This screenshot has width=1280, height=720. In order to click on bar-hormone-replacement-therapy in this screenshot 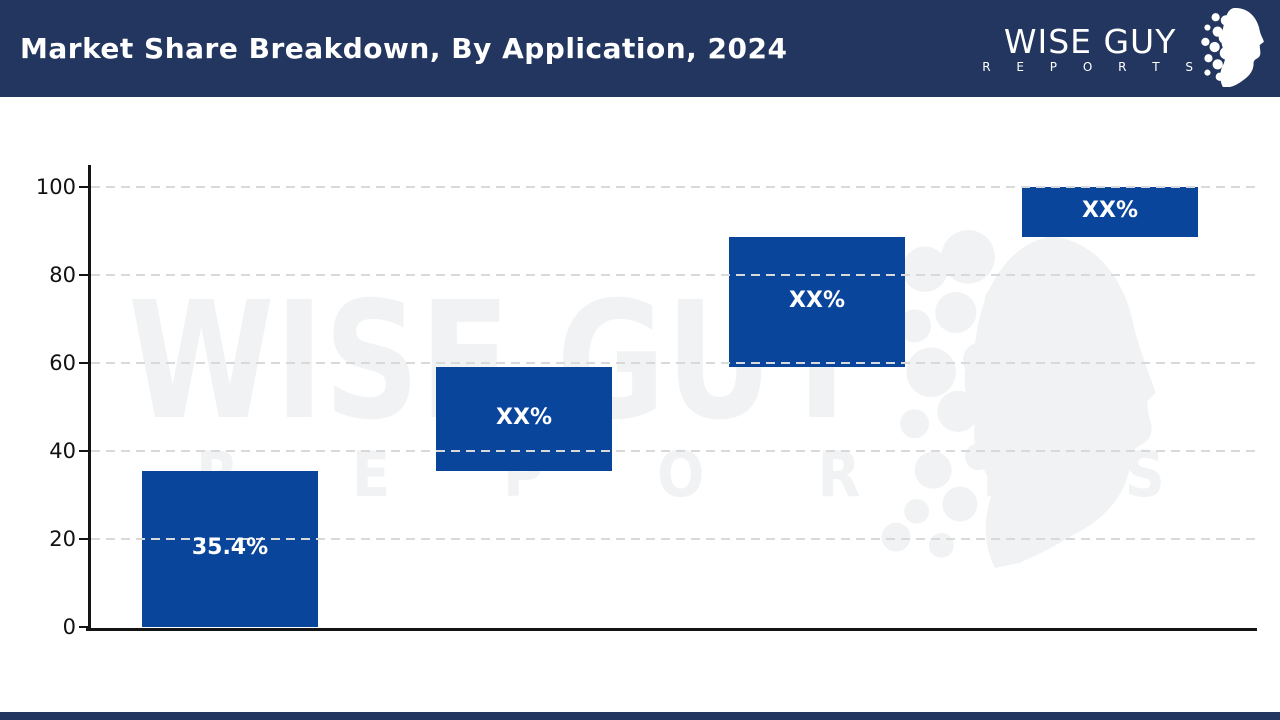, I will do `click(230, 549)`.